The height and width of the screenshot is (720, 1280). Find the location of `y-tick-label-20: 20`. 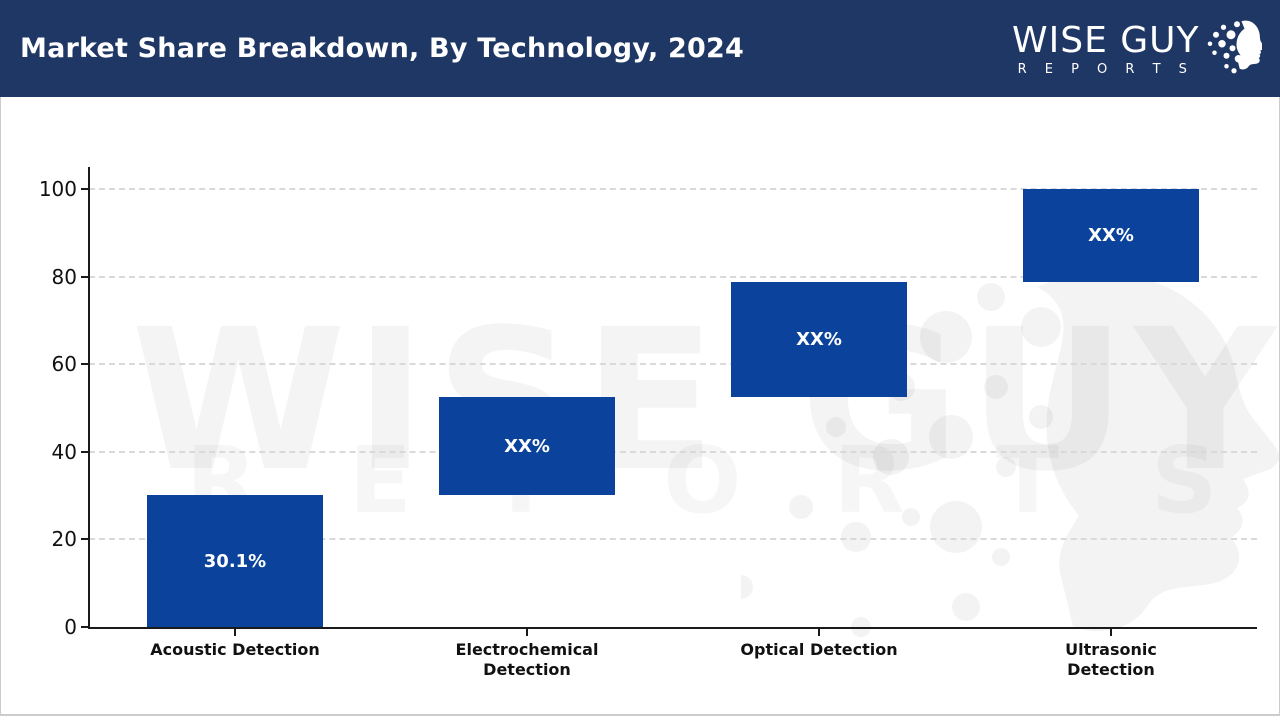

y-tick-label-20: 20 is located at coordinates (64, 539).